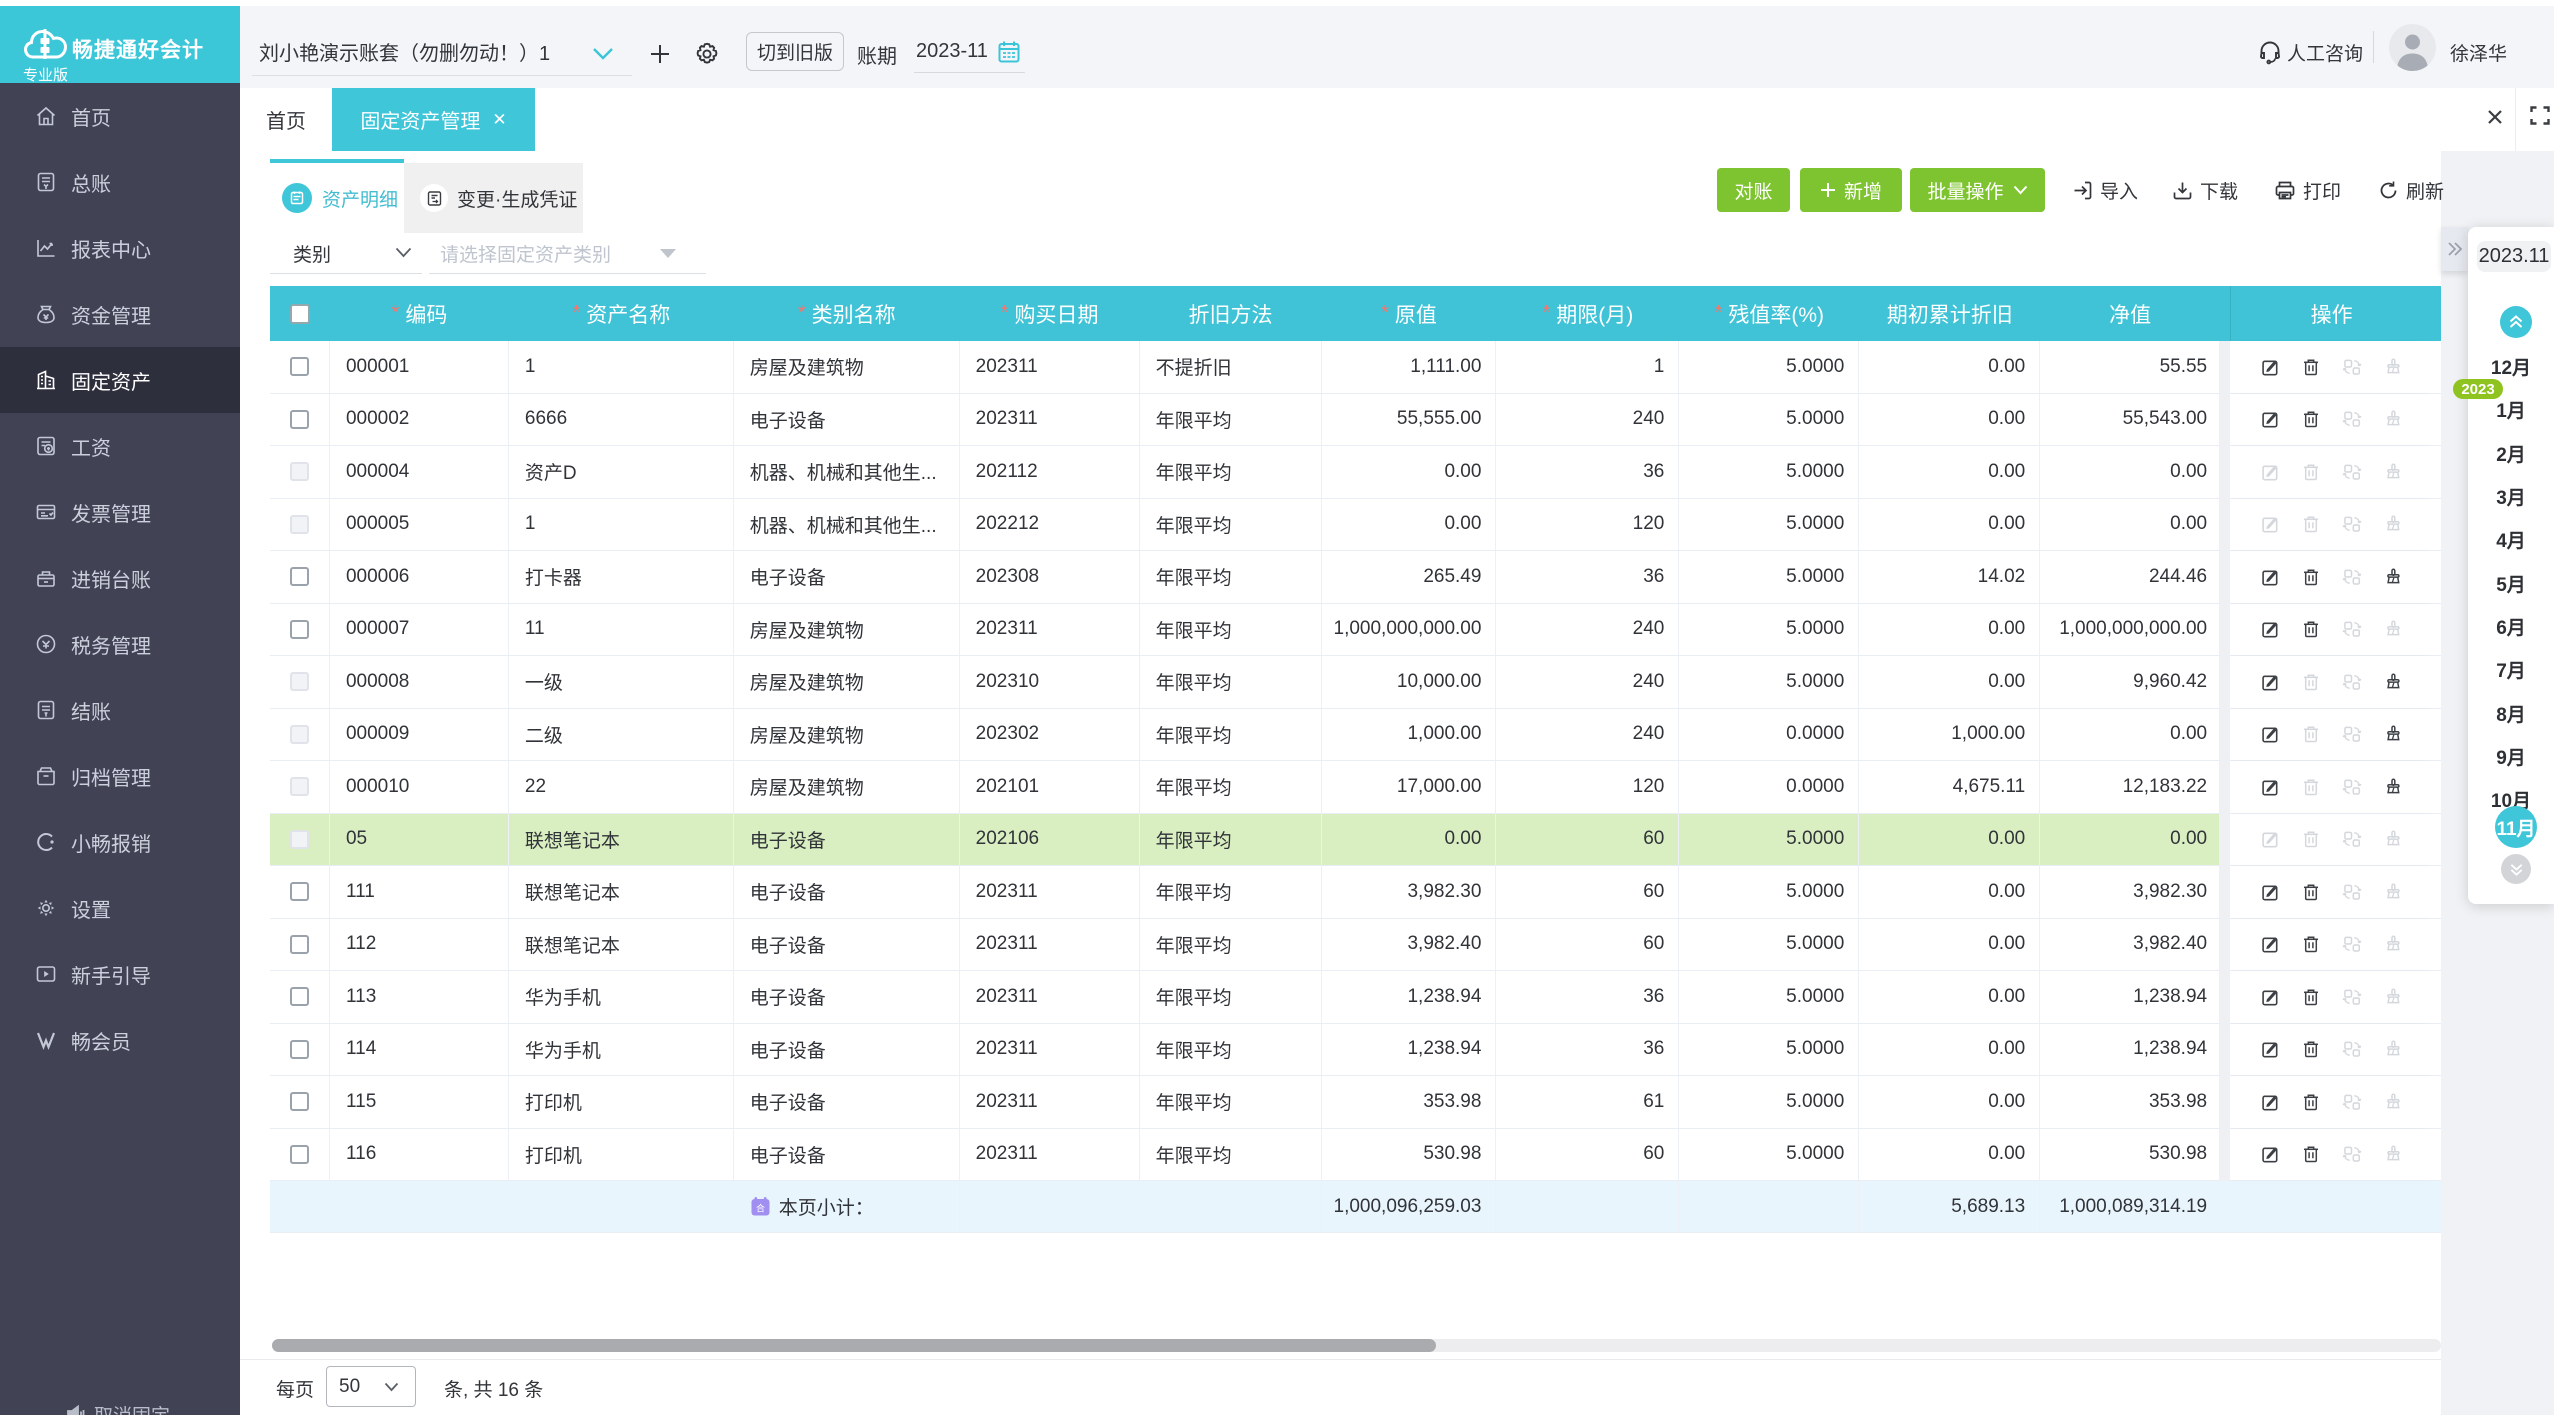 This screenshot has width=2554, height=1415. I want to click on svg-text: 合, so click(760, 1208).